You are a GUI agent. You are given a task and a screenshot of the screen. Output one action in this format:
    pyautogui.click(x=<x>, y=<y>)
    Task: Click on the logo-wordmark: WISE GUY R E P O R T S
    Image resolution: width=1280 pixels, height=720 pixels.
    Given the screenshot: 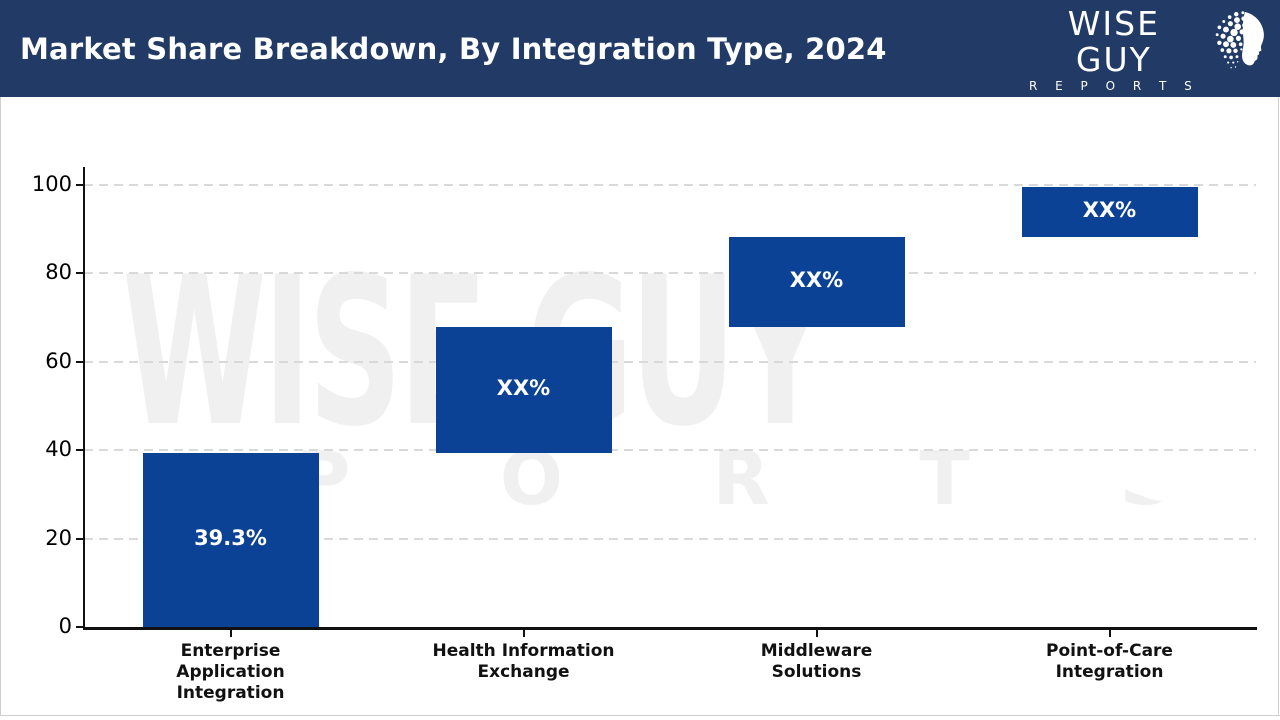 What is the action you would take?
    pyautogui.click(x=1114, y=48)
    